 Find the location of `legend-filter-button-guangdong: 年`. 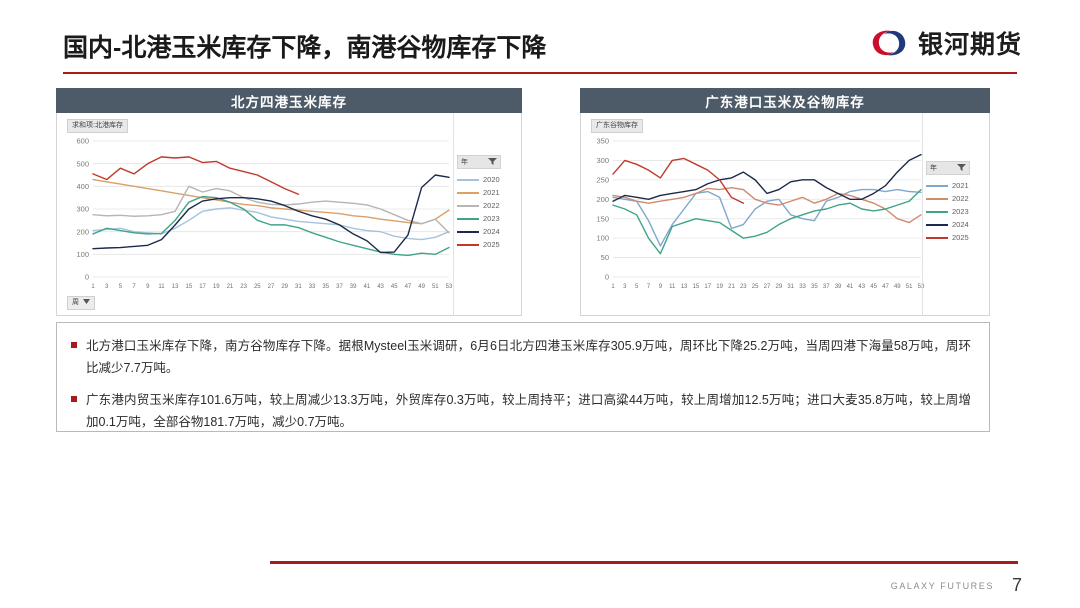

legend-filter-button-guangdong: 年 is located at coordinates (948, 168).